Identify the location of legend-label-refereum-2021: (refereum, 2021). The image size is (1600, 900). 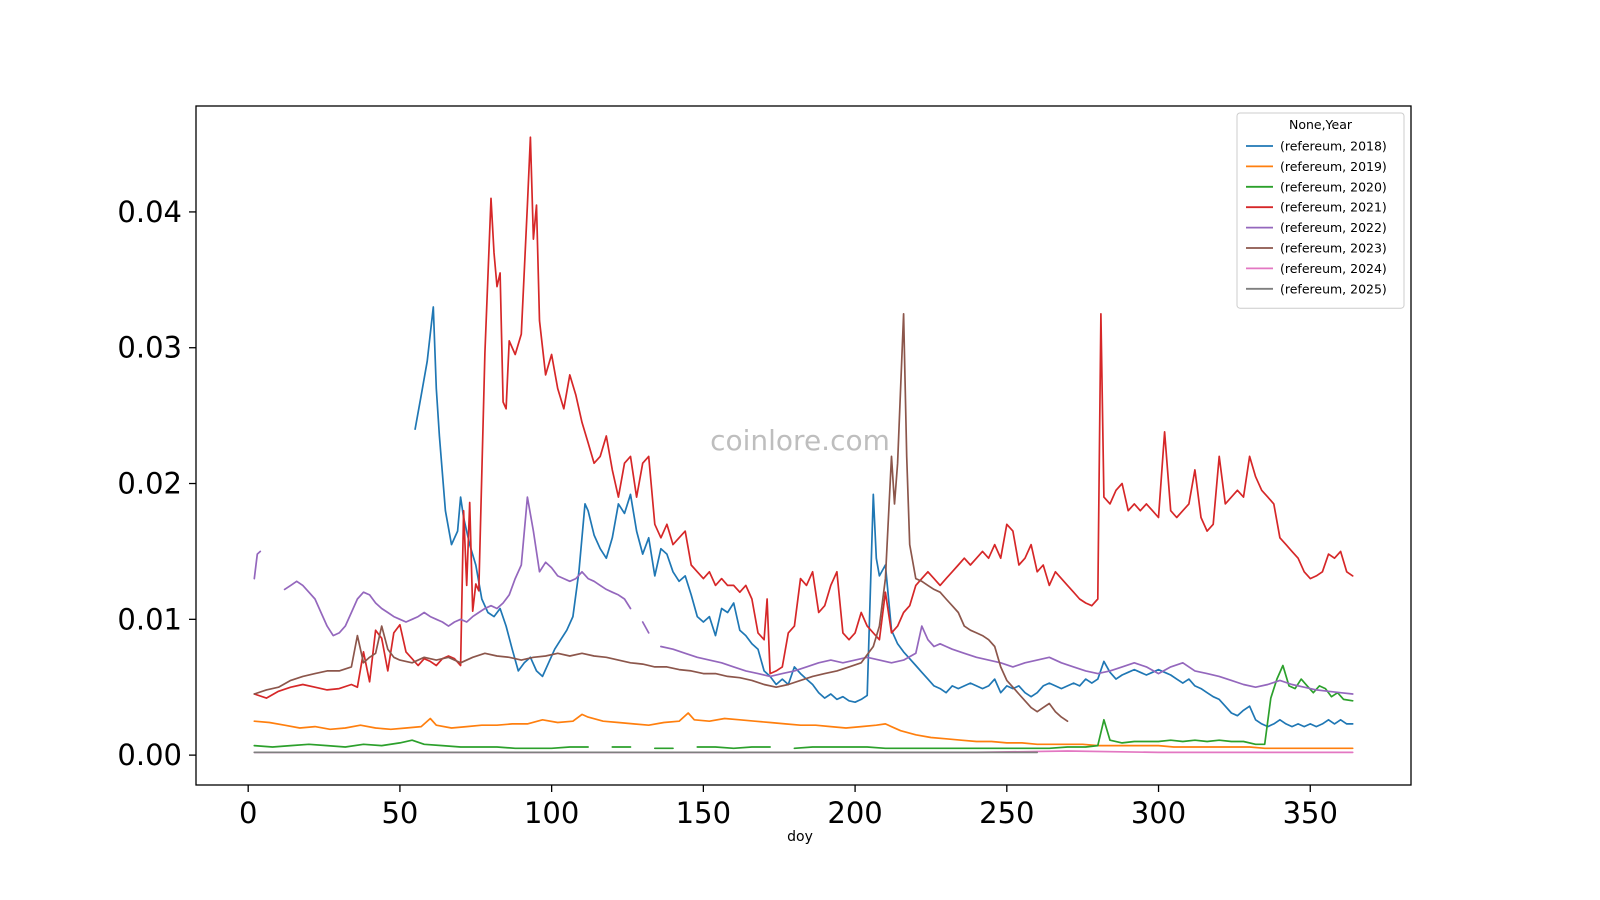
(1333, 207).